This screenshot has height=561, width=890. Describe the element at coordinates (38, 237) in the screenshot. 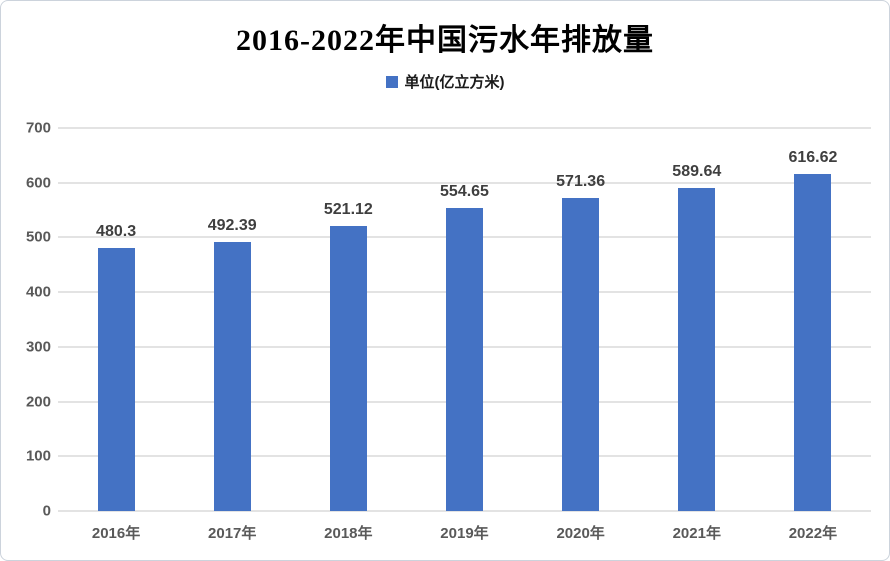

I see `y-tick-label-500: 500` at that location.